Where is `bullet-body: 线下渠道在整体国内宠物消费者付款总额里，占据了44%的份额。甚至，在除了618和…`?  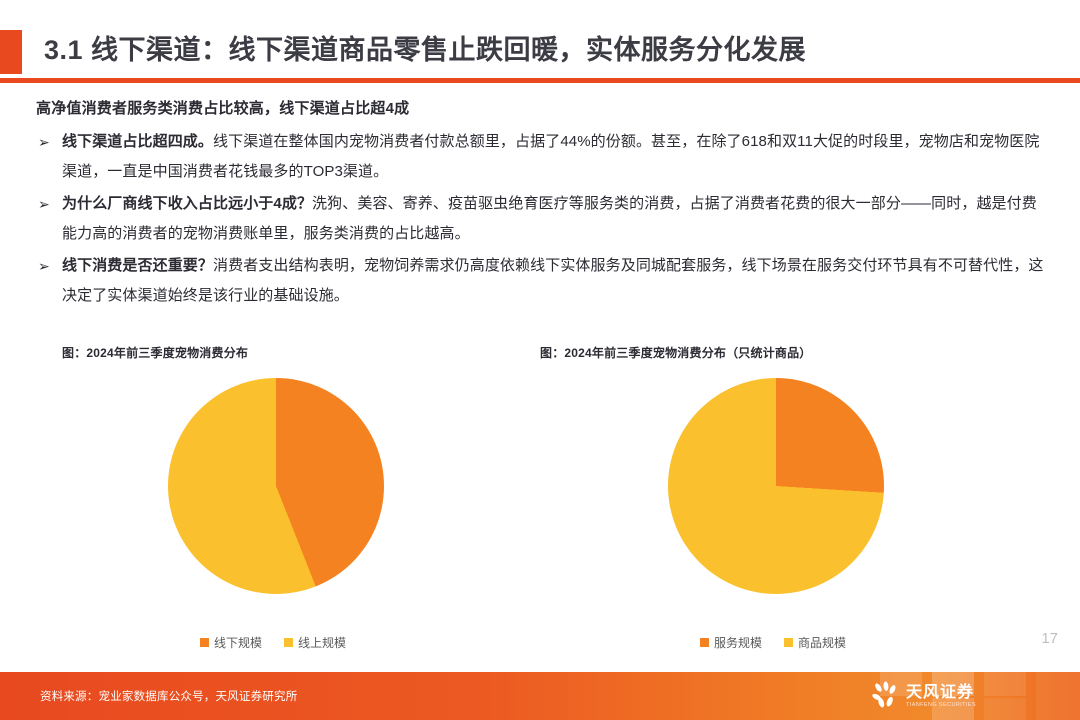 bullet-body: 线下渠道在整体国内宠物消费者付款总额里，占据了44%的份额。甚至，在除了618和… is located at coordinates (551, 156).